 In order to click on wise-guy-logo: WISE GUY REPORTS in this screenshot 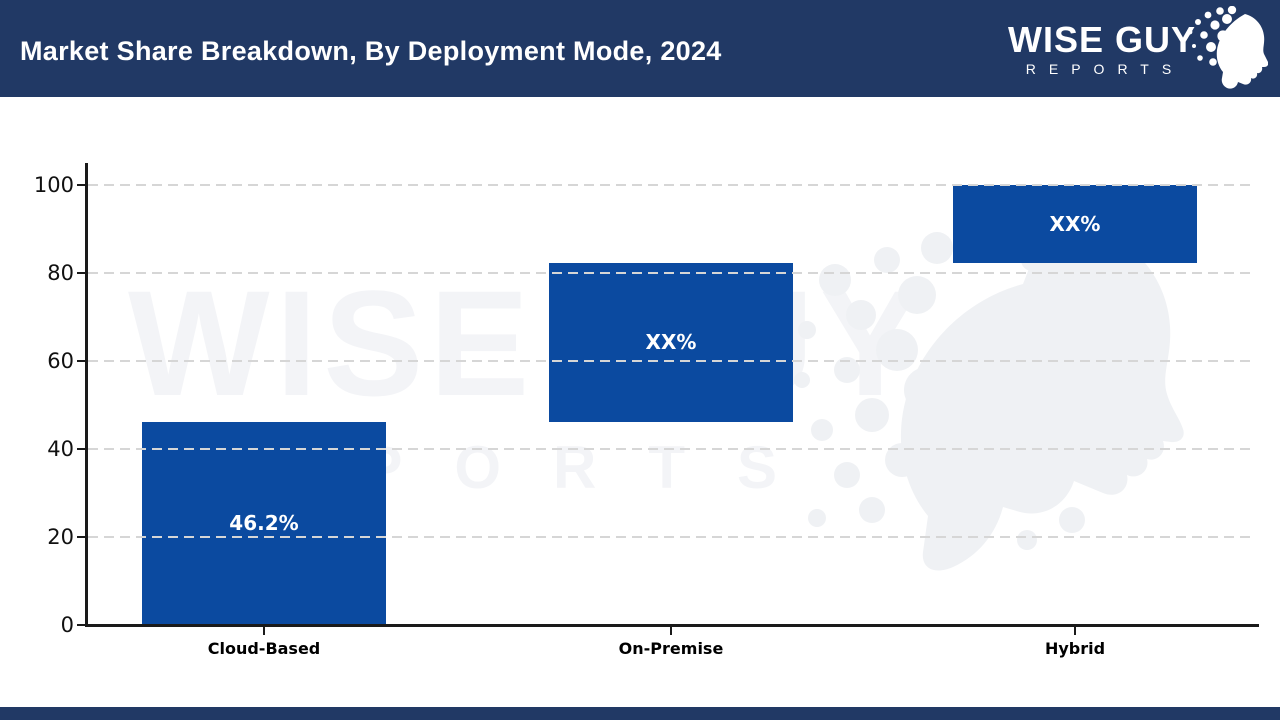, I will do `click(1138, 49)`.